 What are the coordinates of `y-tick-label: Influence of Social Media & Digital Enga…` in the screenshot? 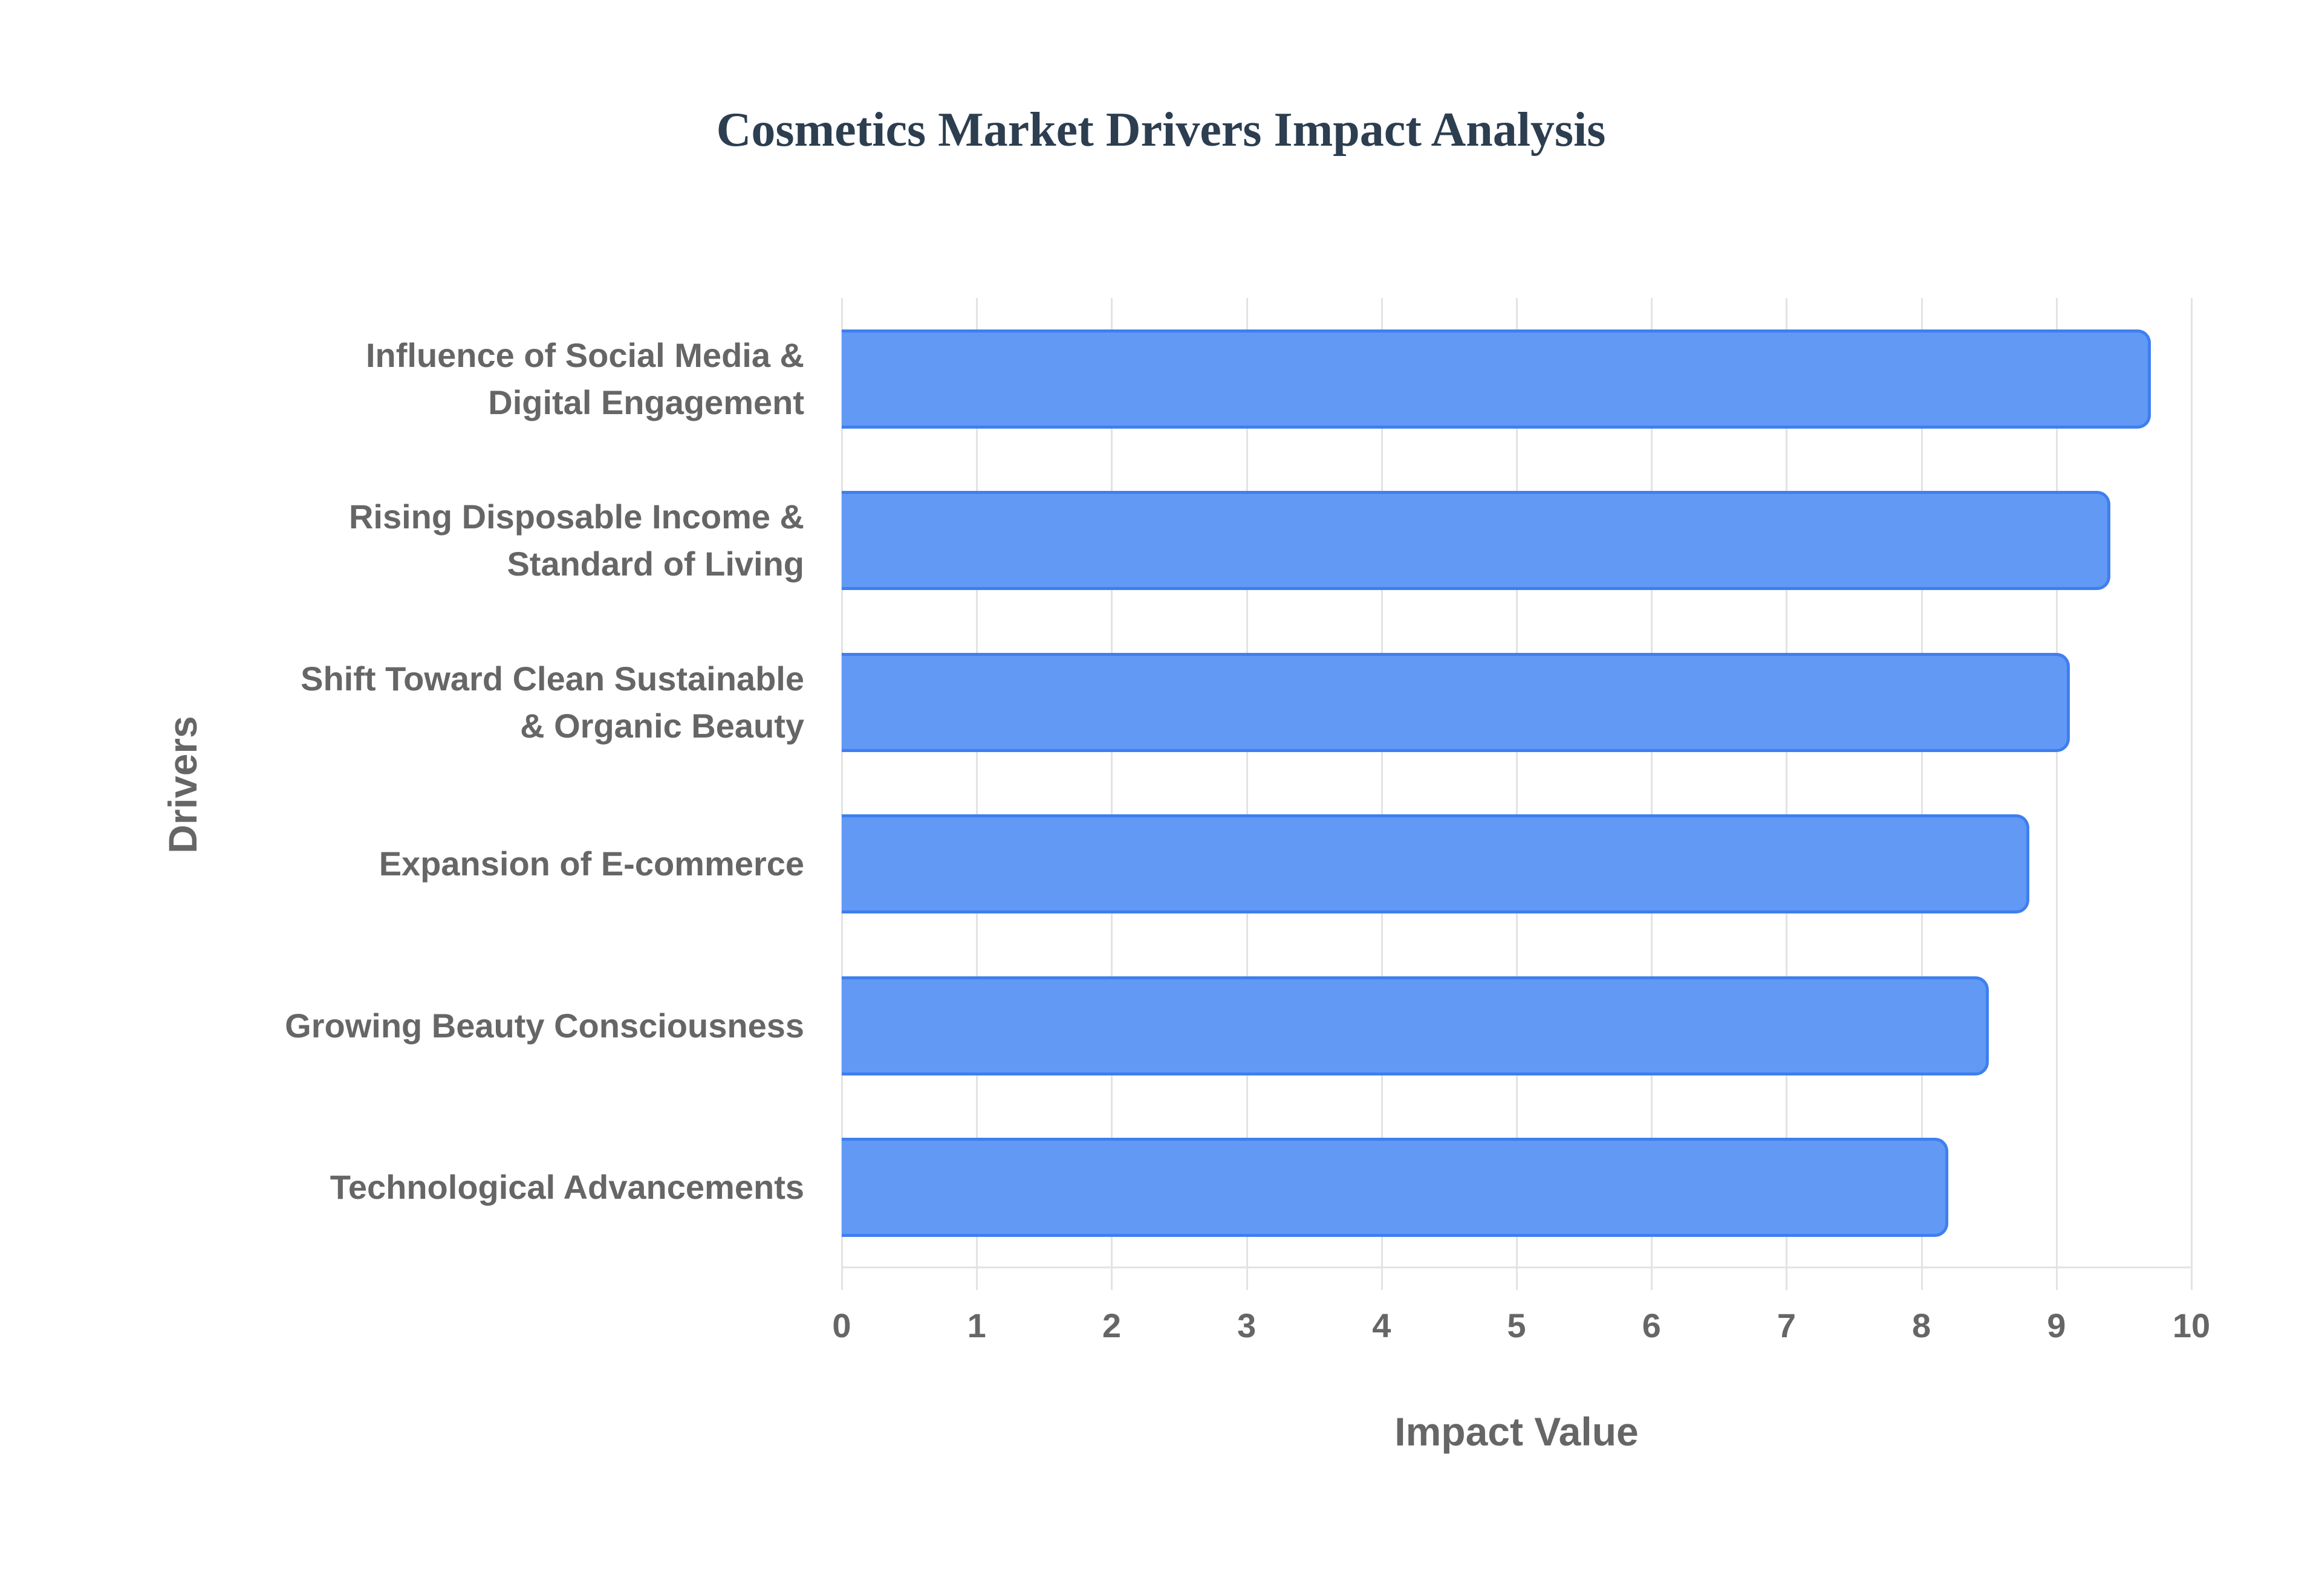 It's located at (584, 378).